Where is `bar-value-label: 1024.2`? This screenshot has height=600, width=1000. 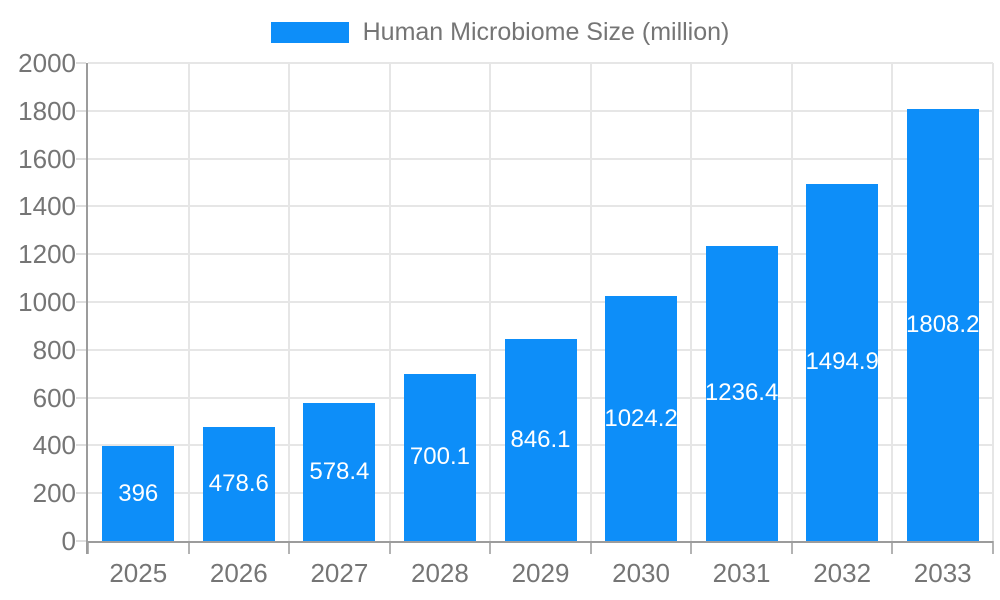 bar-value-label: 1024.2 is located at coordinates (641, 418).